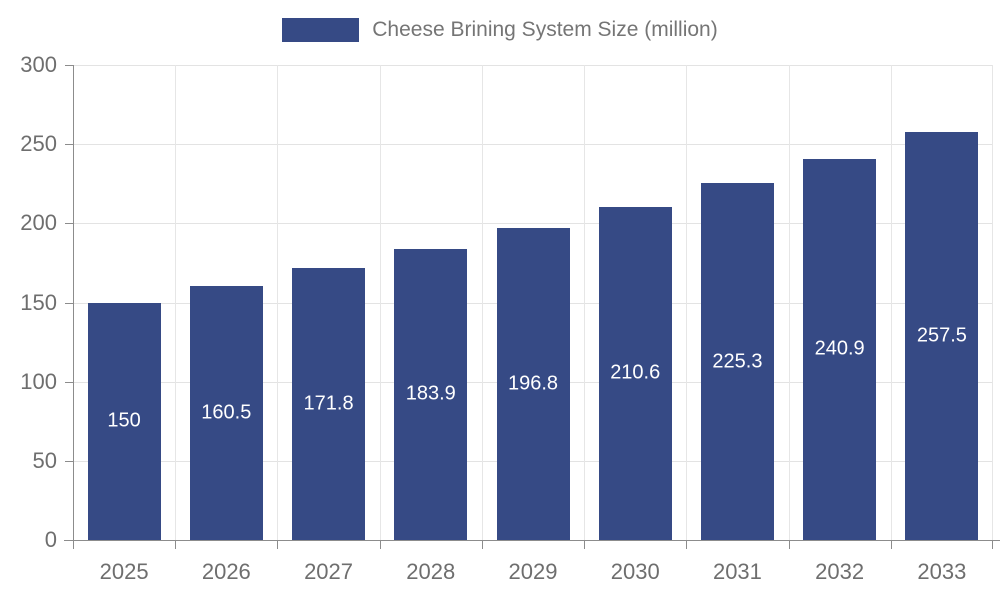  I want to click on y-axis-line, so click(73, 302).